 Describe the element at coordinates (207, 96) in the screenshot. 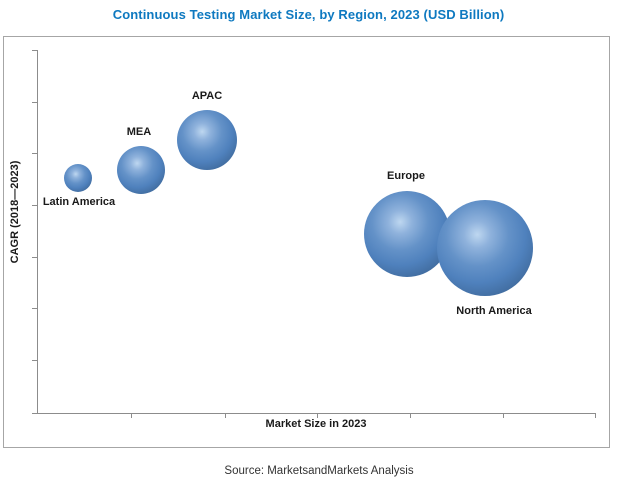

I see `bubble-label-apac: APAC` at that location.